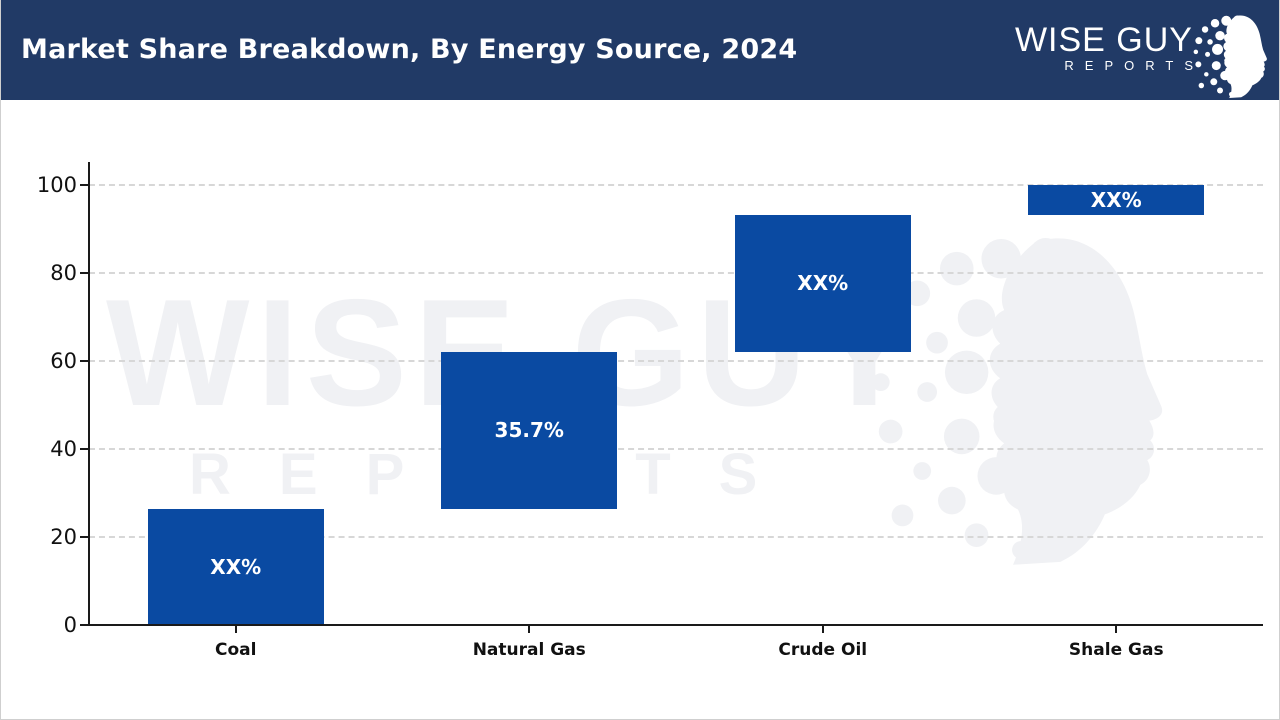 The width and height of the screenshot is (1280, 720). Describe the element at coordinates (70, 625) in the screenshot. I see `y-tick-label: 0` at that location.